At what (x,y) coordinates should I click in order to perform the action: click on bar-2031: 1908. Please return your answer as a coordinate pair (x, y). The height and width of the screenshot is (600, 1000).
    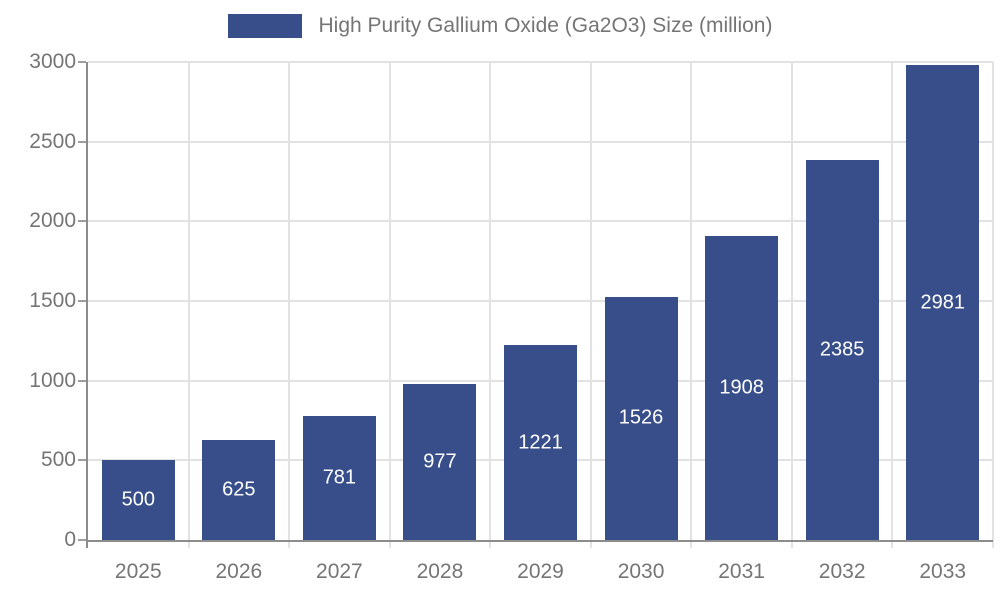
    Looking at the image, I should click on (742, 388).